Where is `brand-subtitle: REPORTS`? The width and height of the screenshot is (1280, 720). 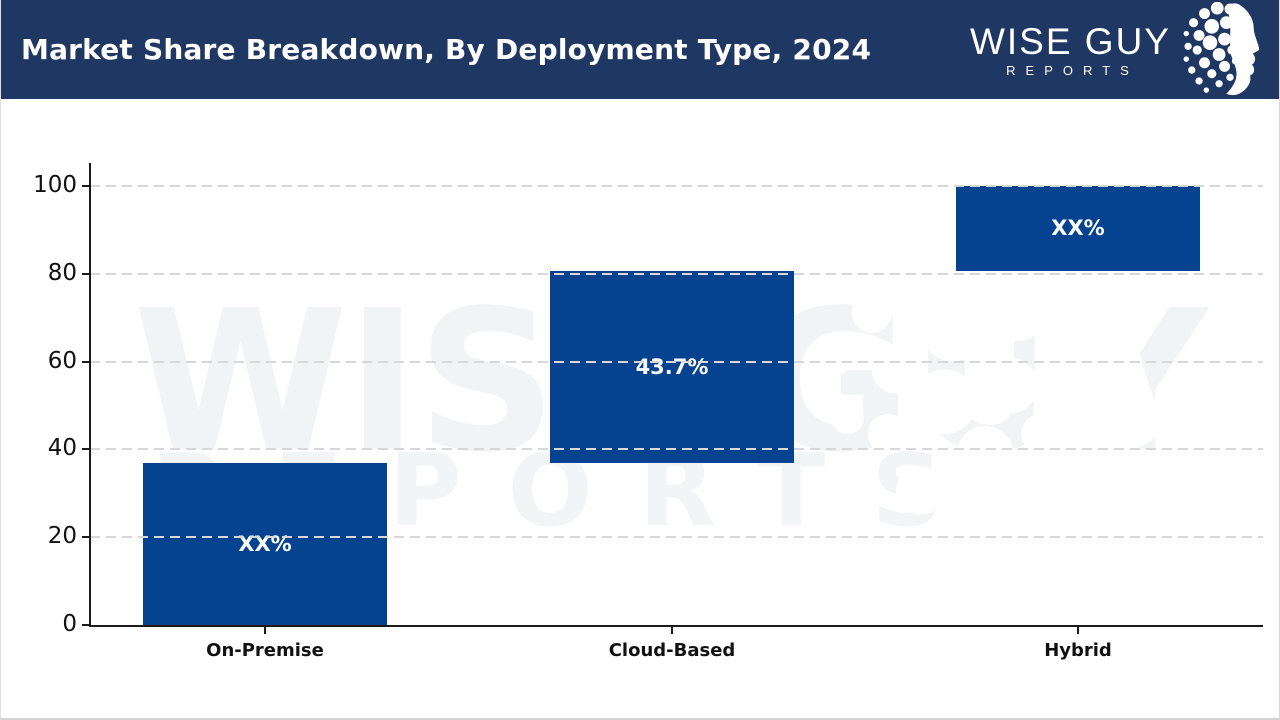
brand-subtitle: REPORTS is located at coordinates (1072, 70).